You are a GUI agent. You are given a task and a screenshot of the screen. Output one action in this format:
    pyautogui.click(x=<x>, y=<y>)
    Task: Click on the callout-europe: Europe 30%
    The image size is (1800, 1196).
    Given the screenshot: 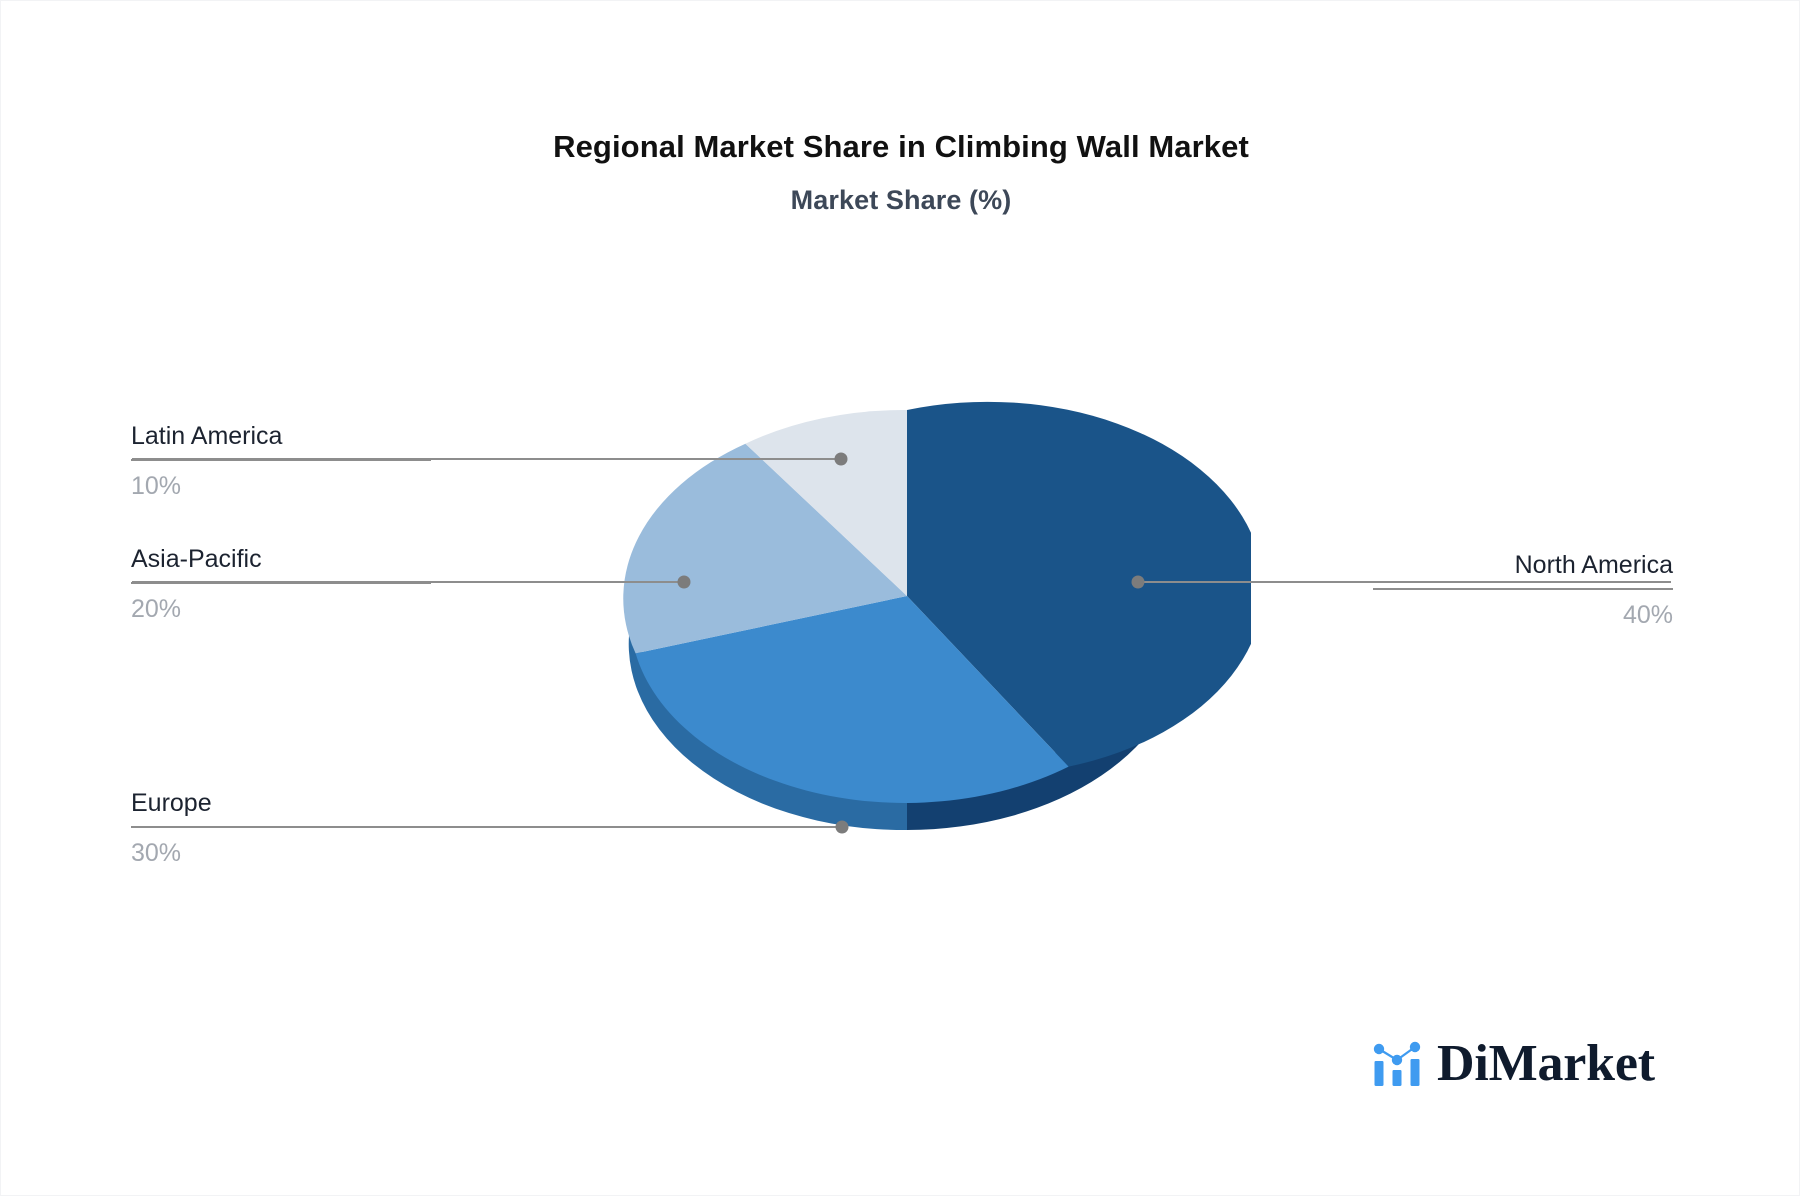 What is the action you would take?
    pyautogui.click(x=281, y=828)
    